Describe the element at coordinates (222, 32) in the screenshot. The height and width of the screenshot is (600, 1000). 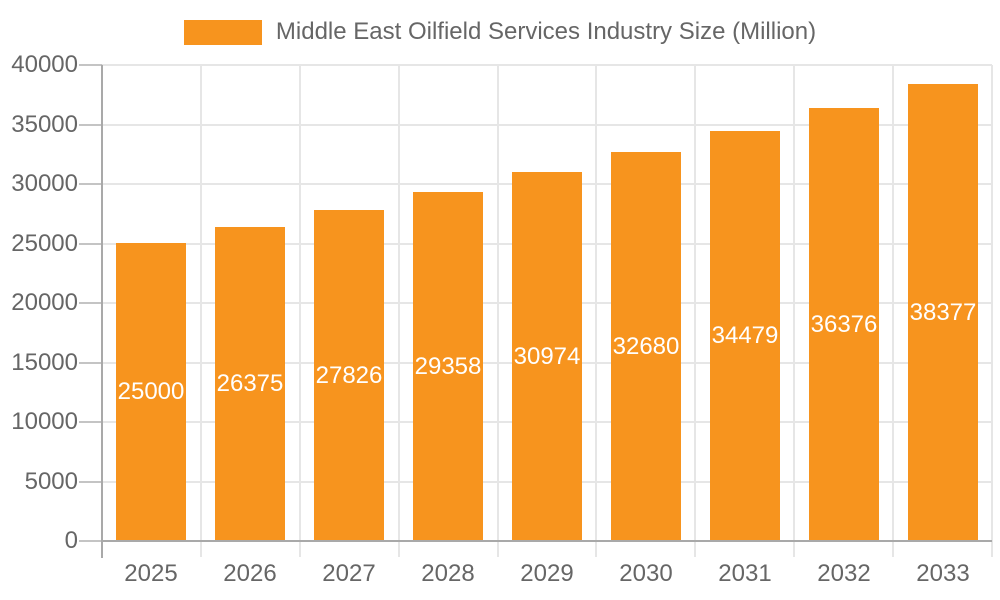
I see `legend-swatch-icon` at that location.